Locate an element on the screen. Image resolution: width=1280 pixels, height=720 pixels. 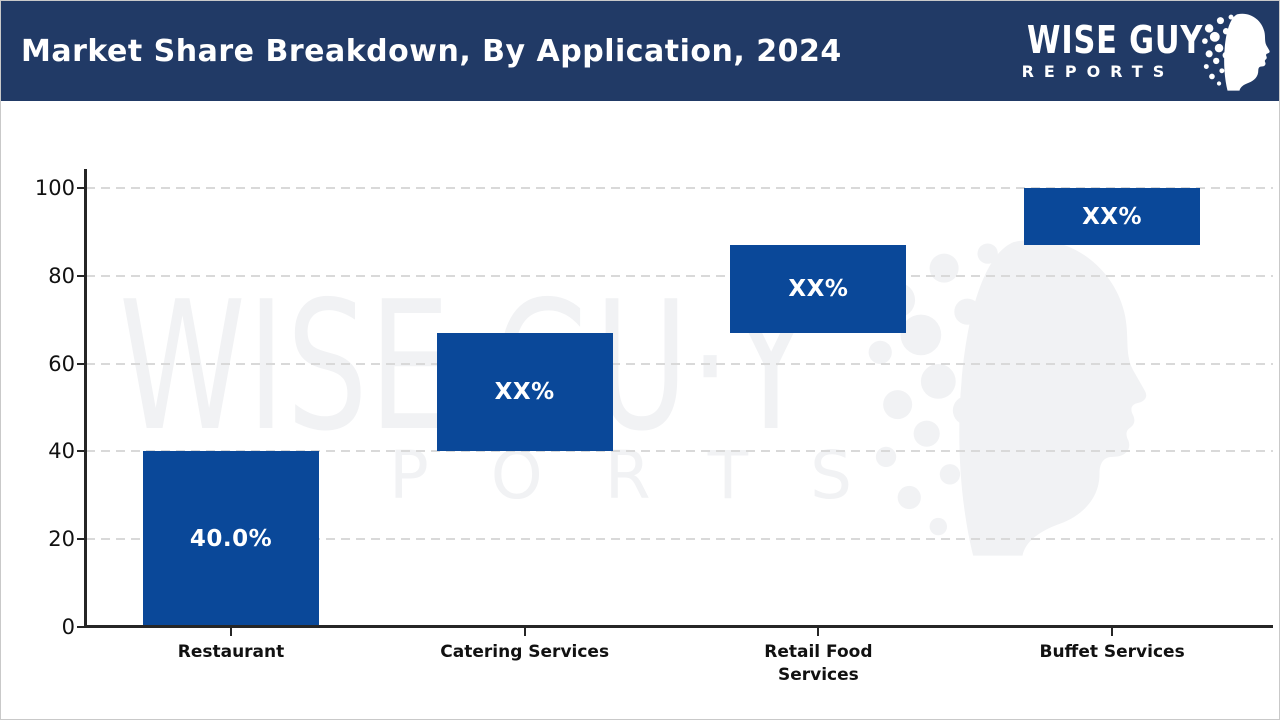
x-axis-label: Retail Food Services is located at coordinates (818, 663).